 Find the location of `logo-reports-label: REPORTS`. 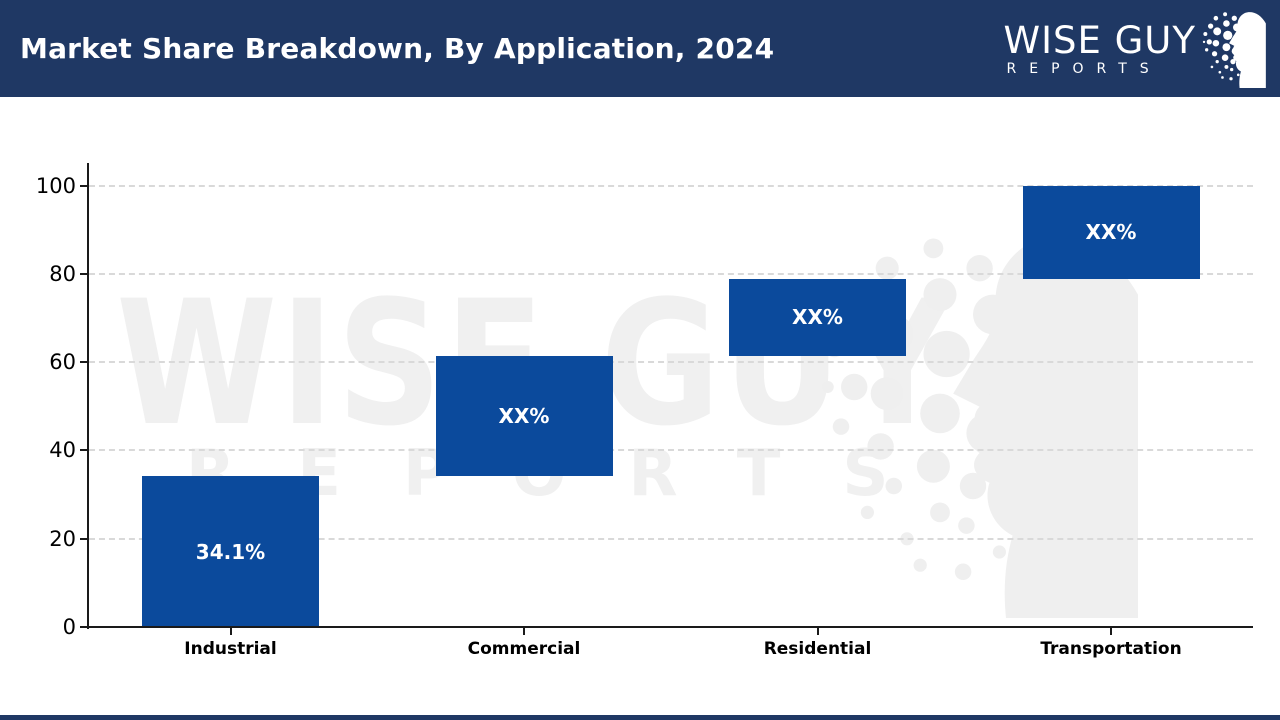

logo-reports-label: REPORTS is located at coordinates (1084, 68).